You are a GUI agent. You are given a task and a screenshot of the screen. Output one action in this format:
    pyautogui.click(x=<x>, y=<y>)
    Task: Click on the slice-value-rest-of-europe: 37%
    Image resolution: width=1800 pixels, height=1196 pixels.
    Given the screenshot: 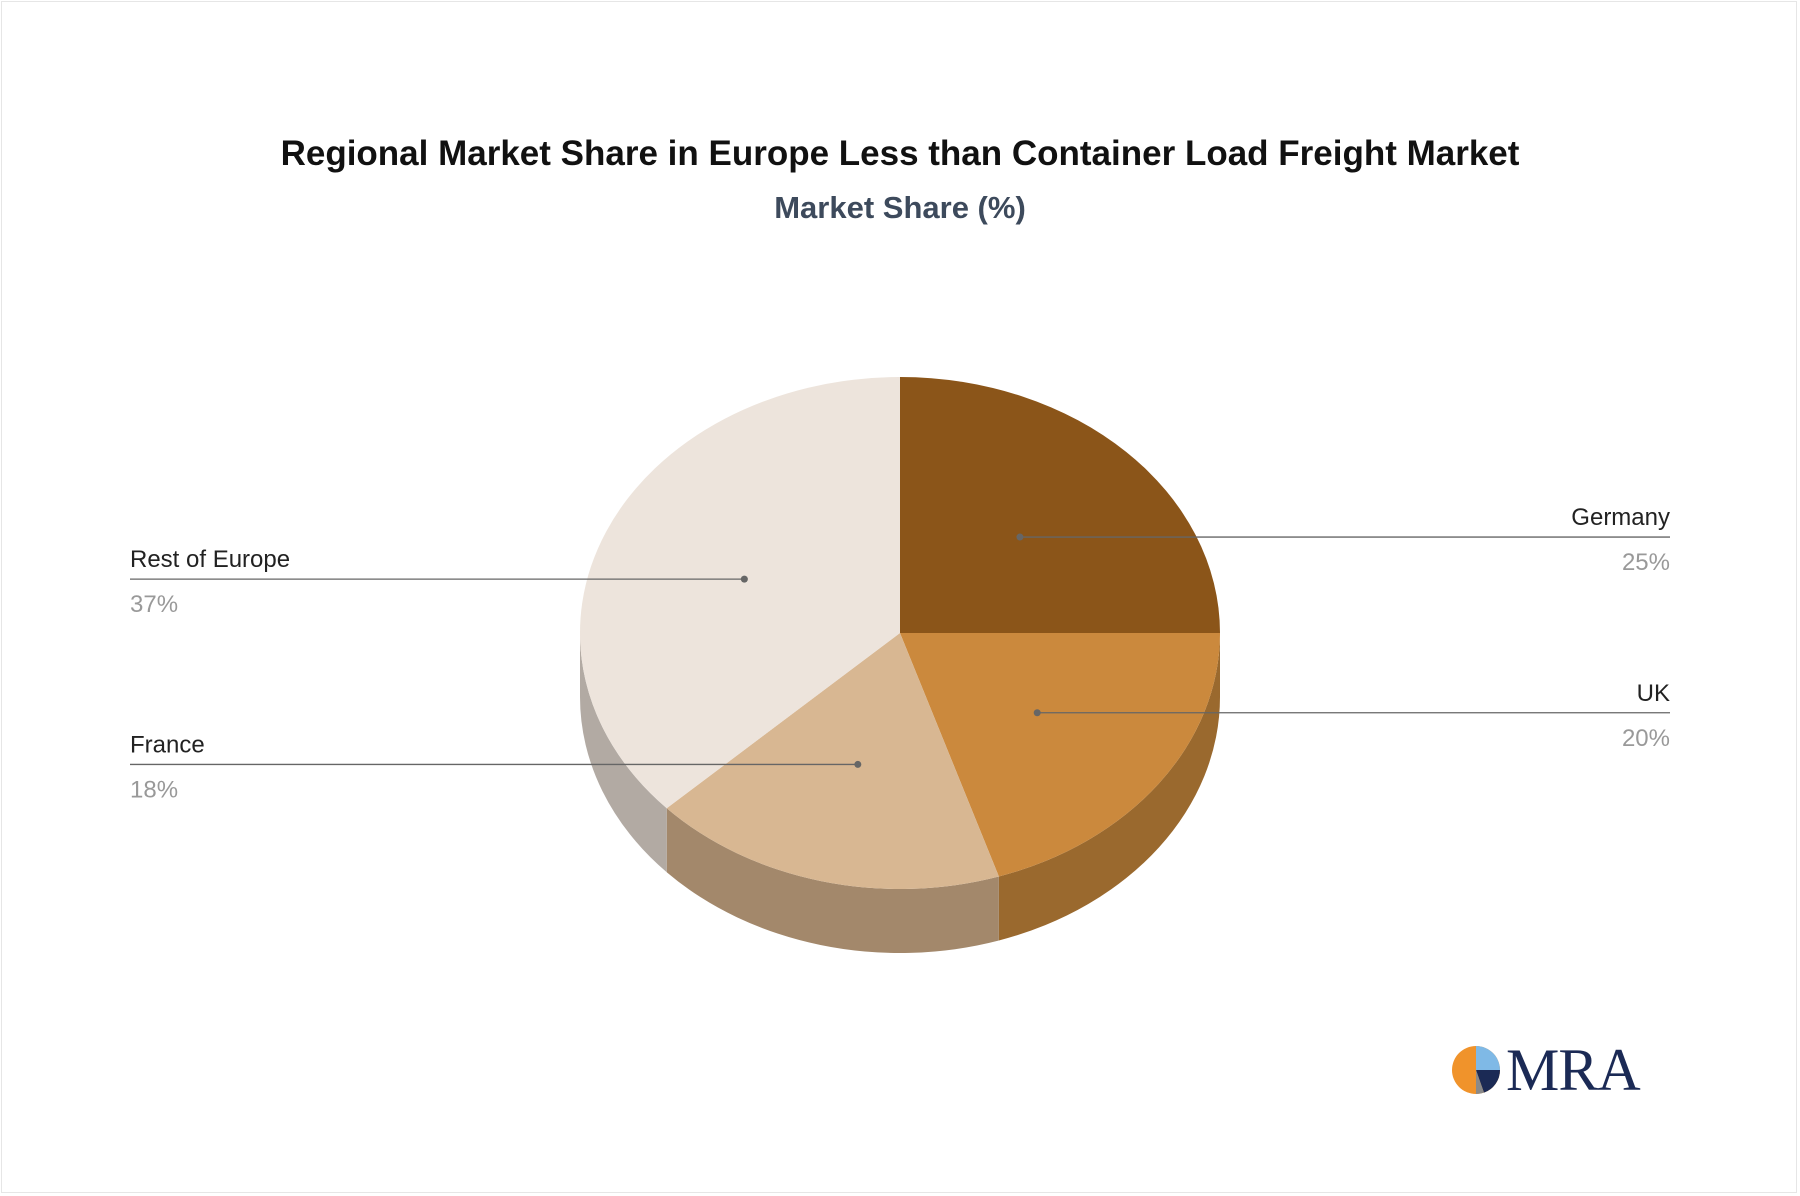 What is the action you would take?
    pyautogui.click(x=154, y=604)
    